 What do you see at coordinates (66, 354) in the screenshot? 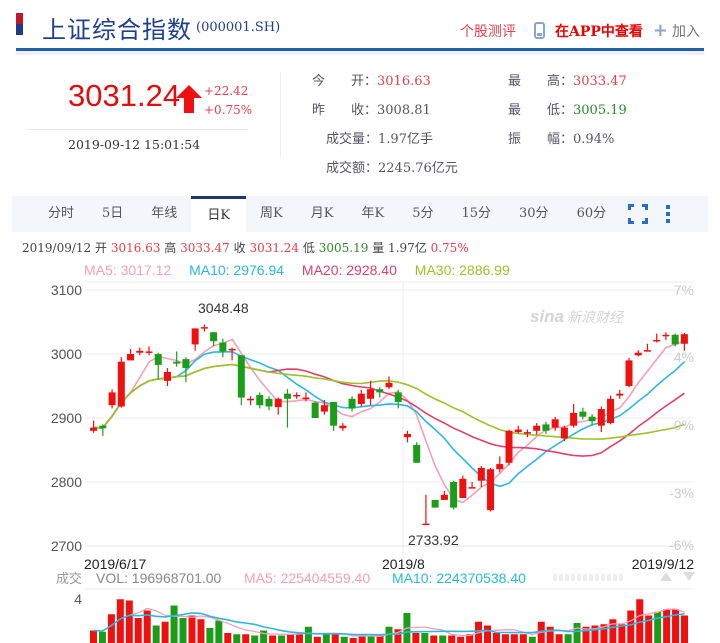
I see `svg-text: 3000` at bounding box center [66, 354].